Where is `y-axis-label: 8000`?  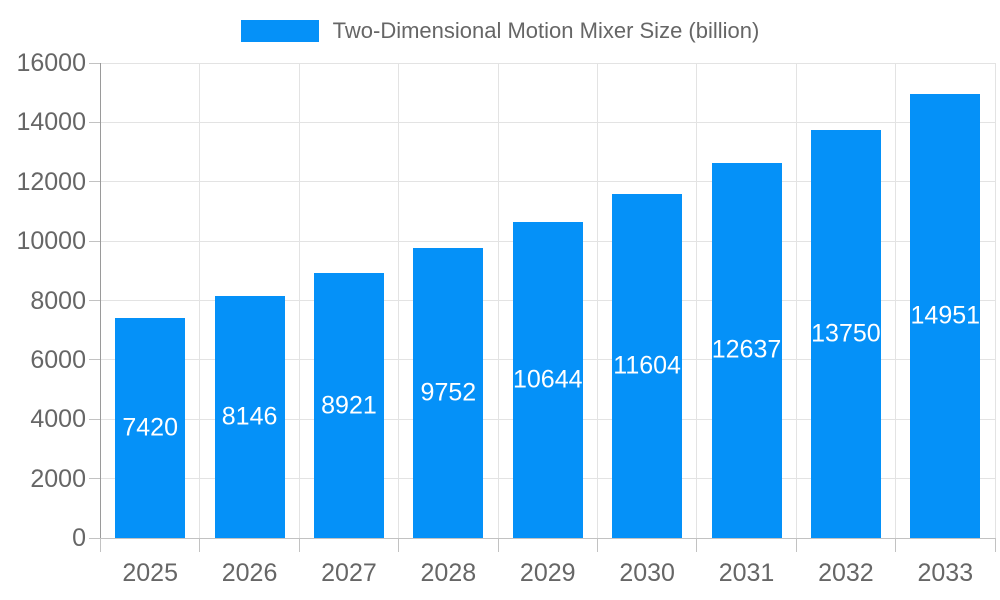
y-axis-label: 8000 is located at coordinates (58, 300).